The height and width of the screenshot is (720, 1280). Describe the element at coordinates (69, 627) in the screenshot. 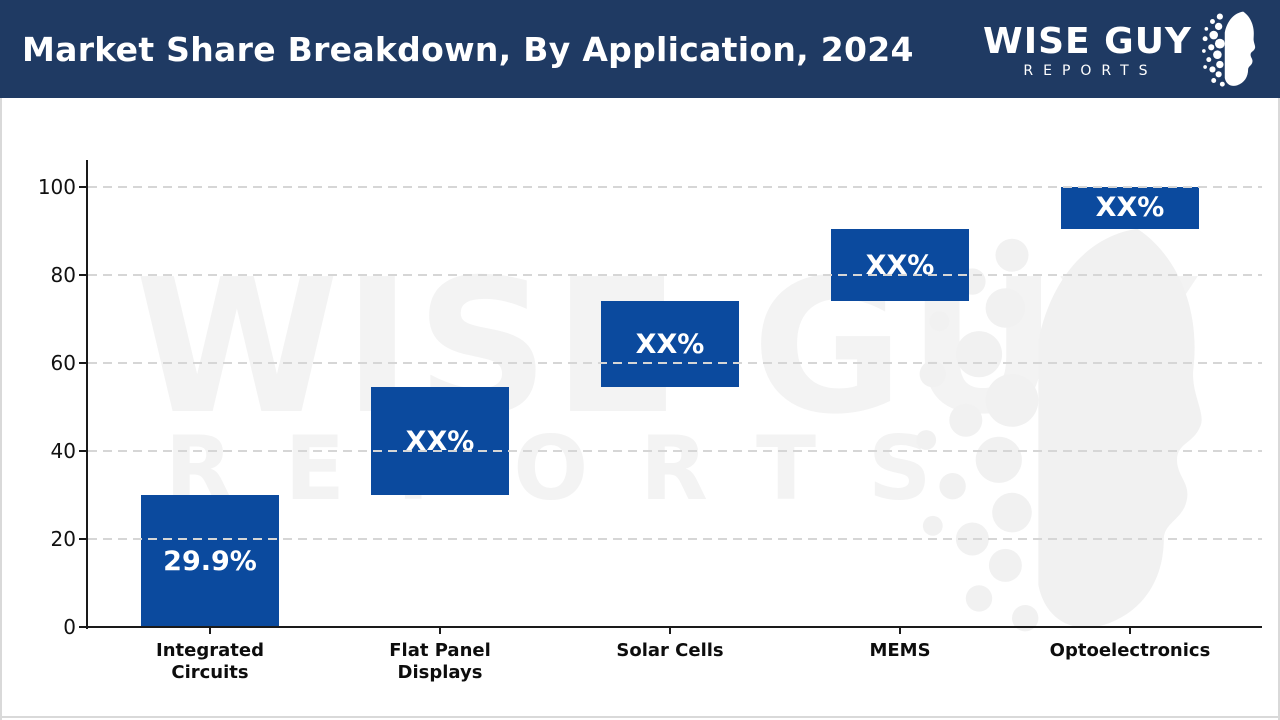

I see `y-tick-label-0: 0` at that location.